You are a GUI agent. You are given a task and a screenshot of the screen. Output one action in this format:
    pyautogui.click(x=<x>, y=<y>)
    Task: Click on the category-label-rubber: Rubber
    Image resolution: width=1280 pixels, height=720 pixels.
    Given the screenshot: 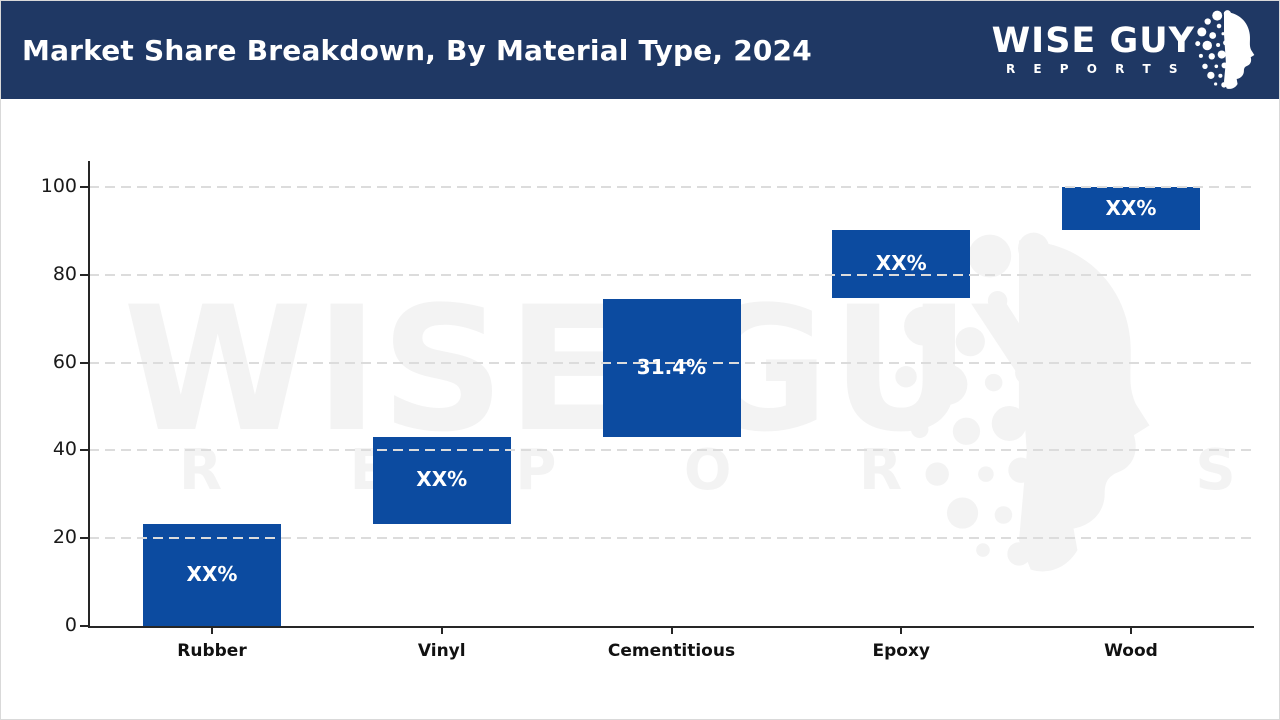 What is the action you would take?
    pyautogui.click(x=212, y=651)
    